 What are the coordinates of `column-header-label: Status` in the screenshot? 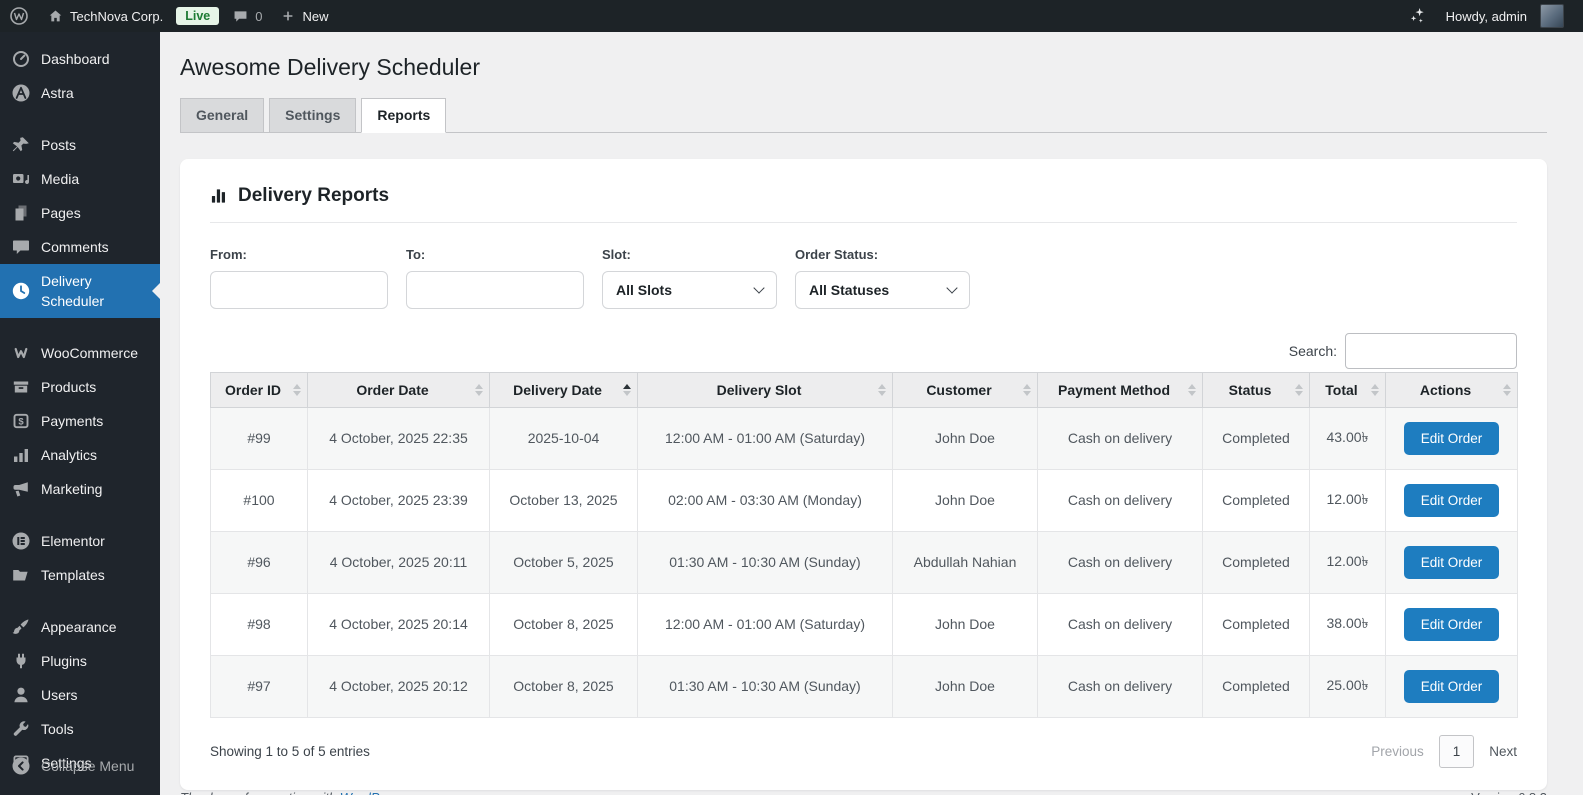 It's located at (1250, 389).